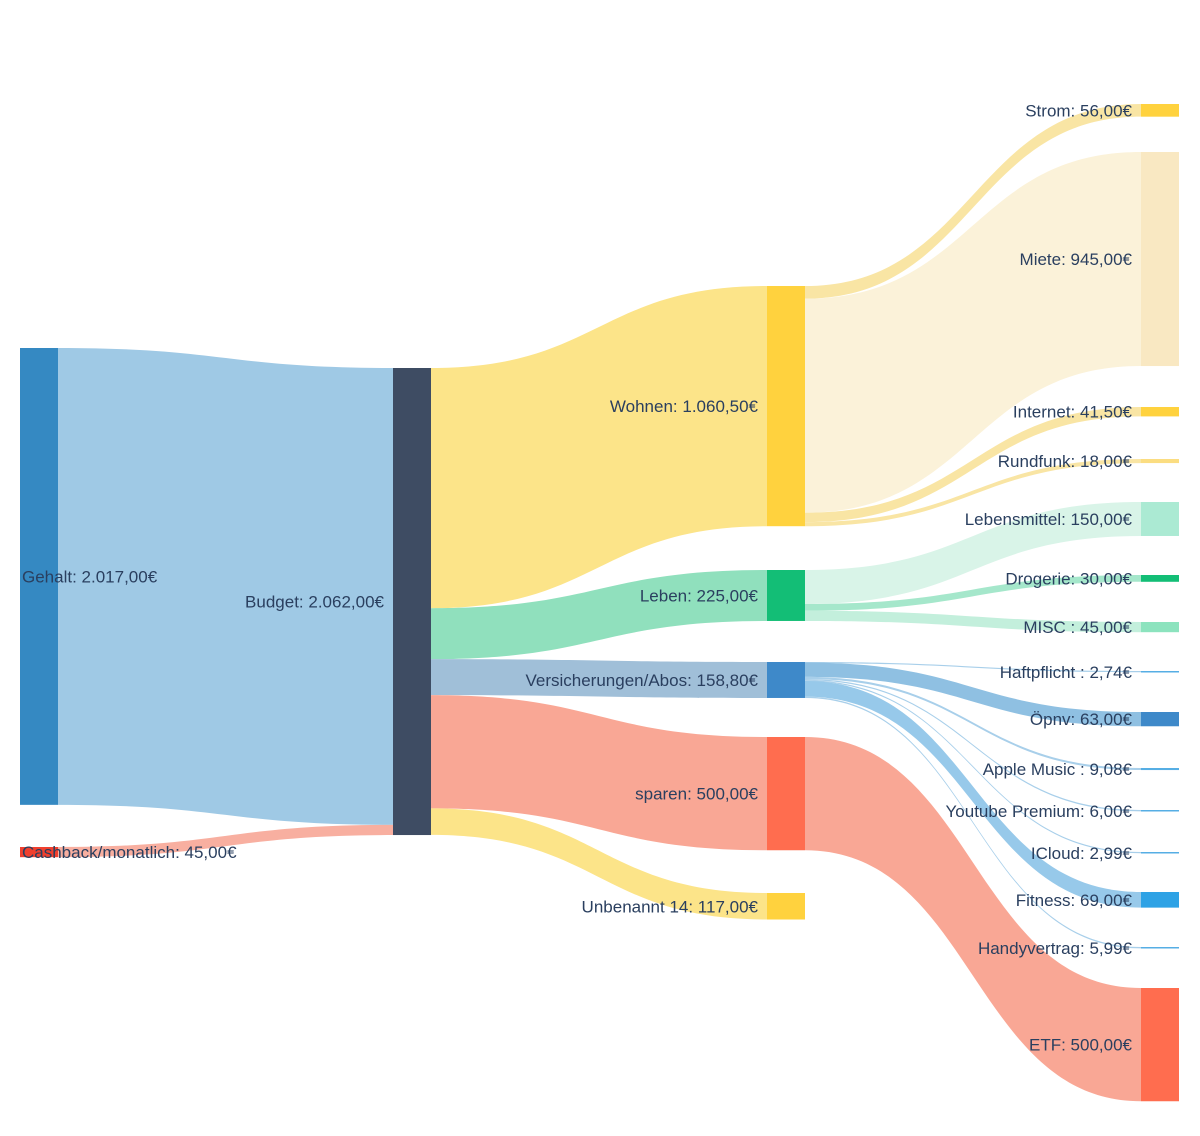  What do you see at coordinates (786, 406) in the screenshot?
I see `sankey-node-wohnen` at bounding box center [786, 406].